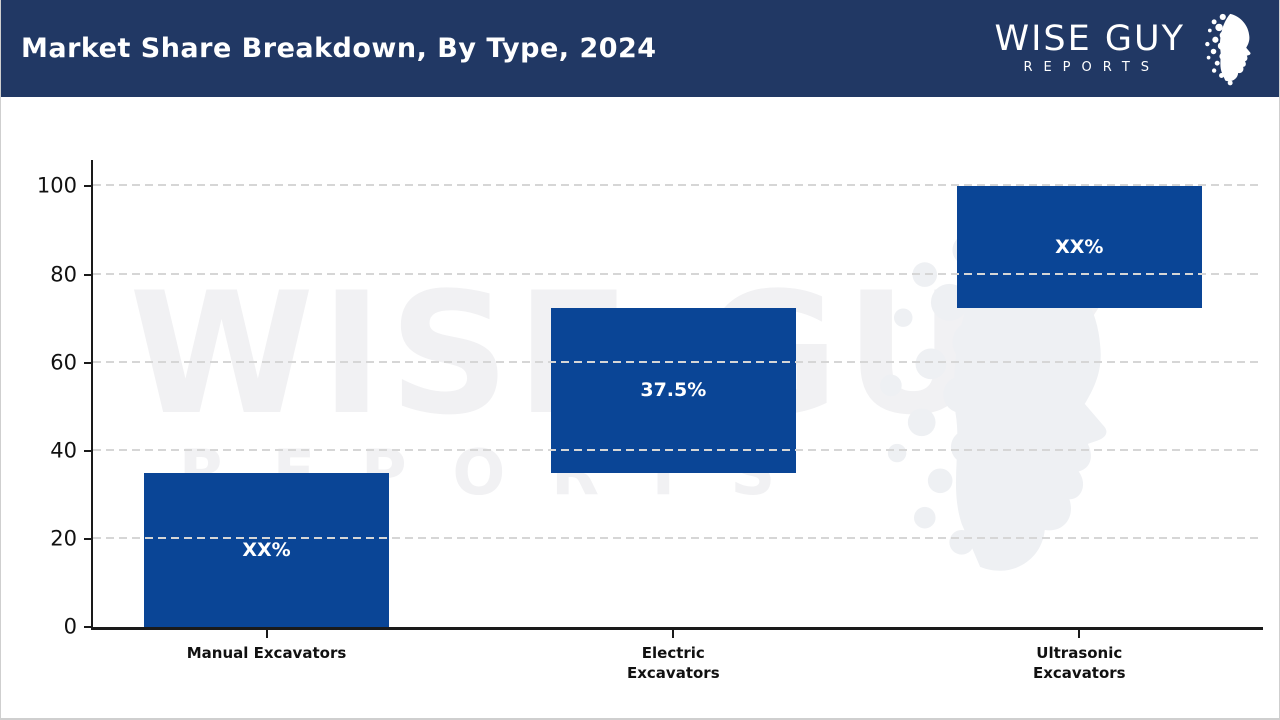  I want to click on x-category-label: Electric Excavators, so click(673, 663).